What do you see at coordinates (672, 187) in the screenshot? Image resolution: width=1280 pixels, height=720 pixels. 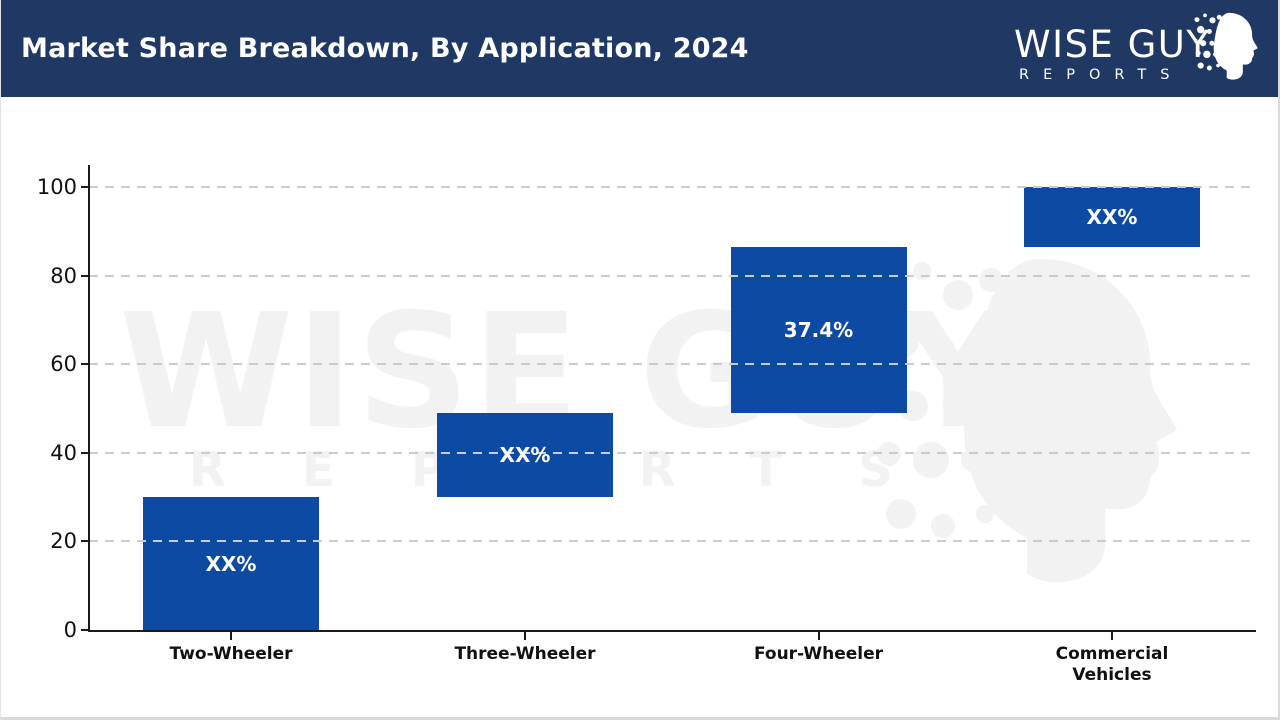 I see `gridline-y100` at bounding box center [672, 187].